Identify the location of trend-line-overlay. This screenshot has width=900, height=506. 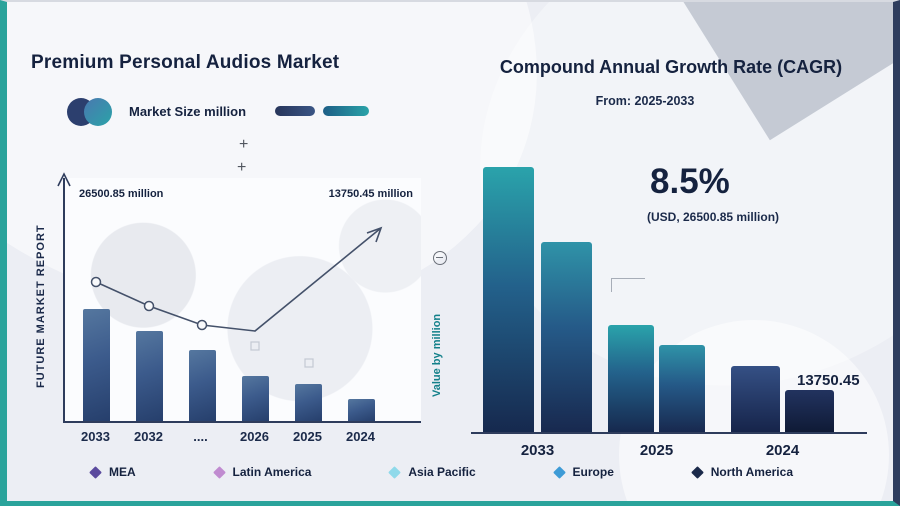
(220, 270).